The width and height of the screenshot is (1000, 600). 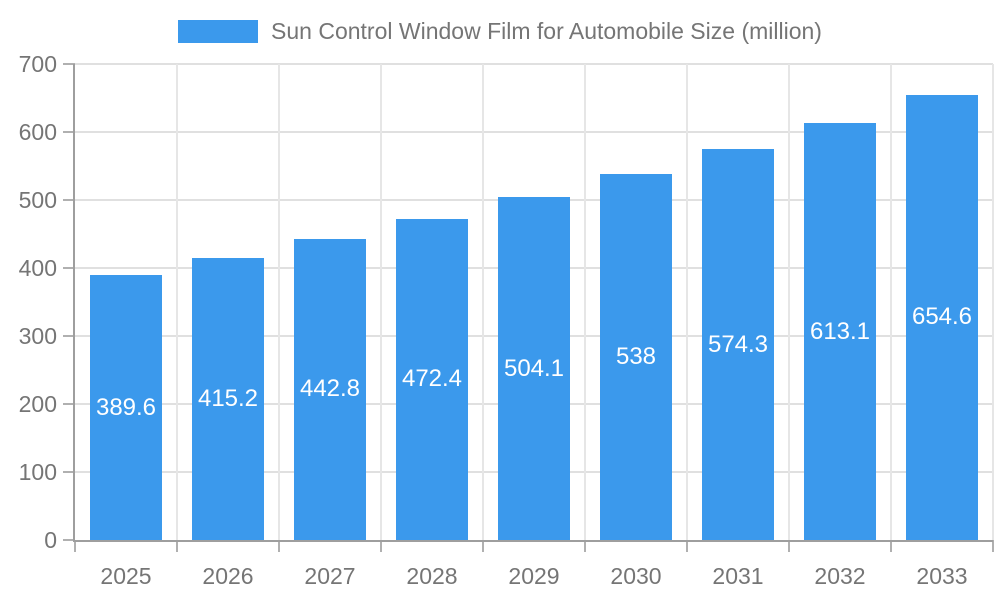 What do you see at coordinates (37, 268) in the screenshot?
I see `y-axis-label: 400` at bounding box center [37, 268].